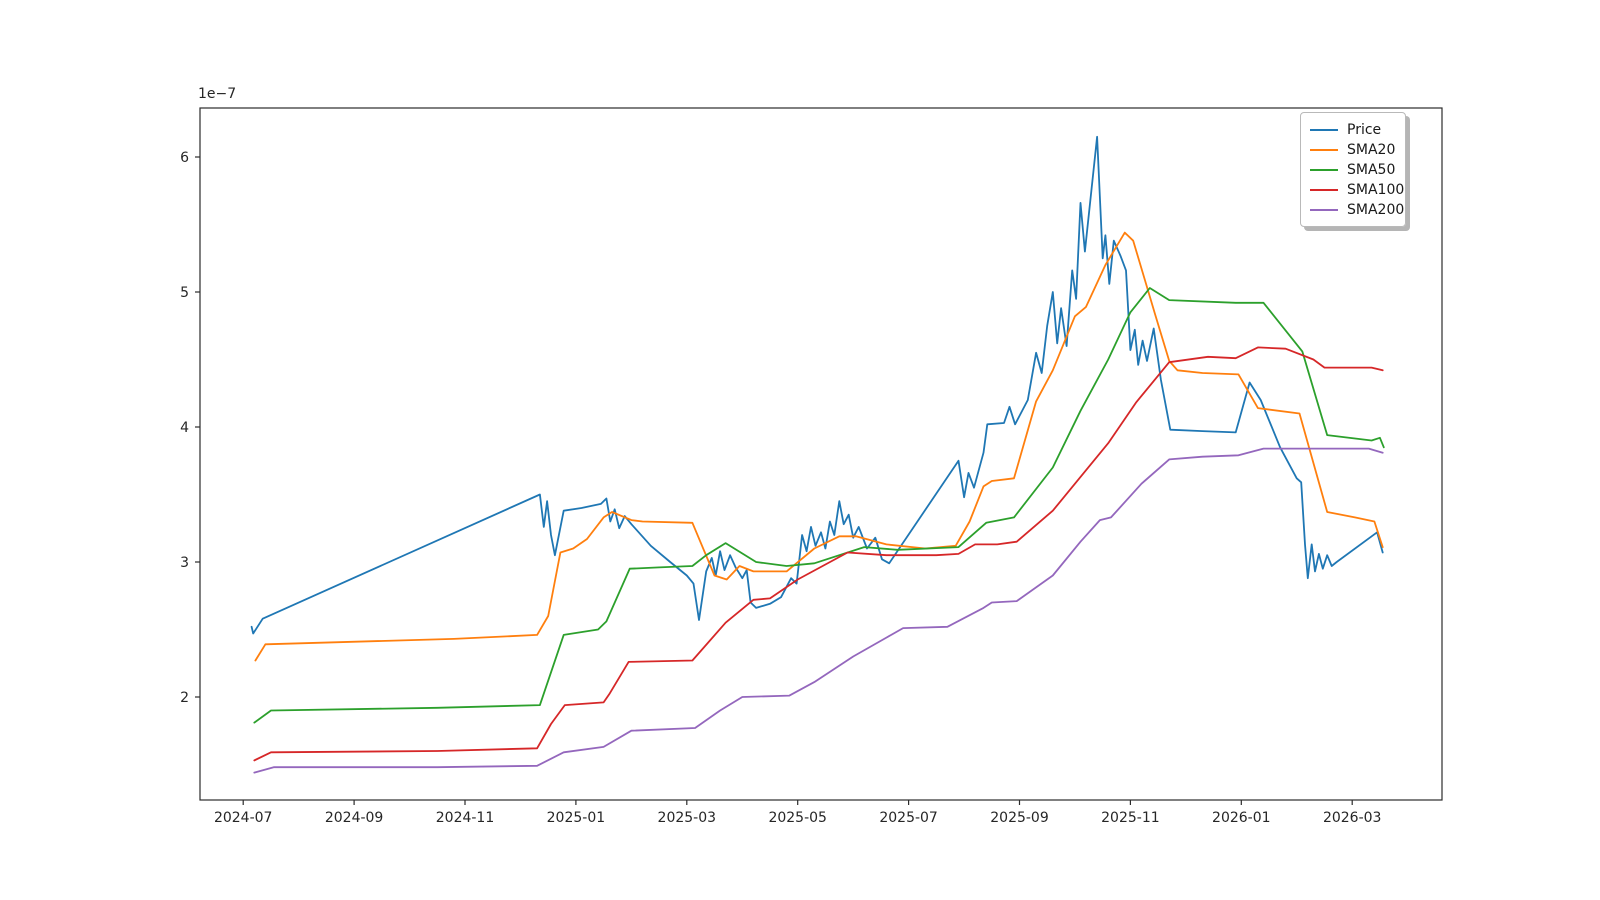 The image size is (1600, 900). What do you see at coordinates (1371, 150) in the screenshot?
I see `legend-label: SMA20` at bounding box center [1371, 150].